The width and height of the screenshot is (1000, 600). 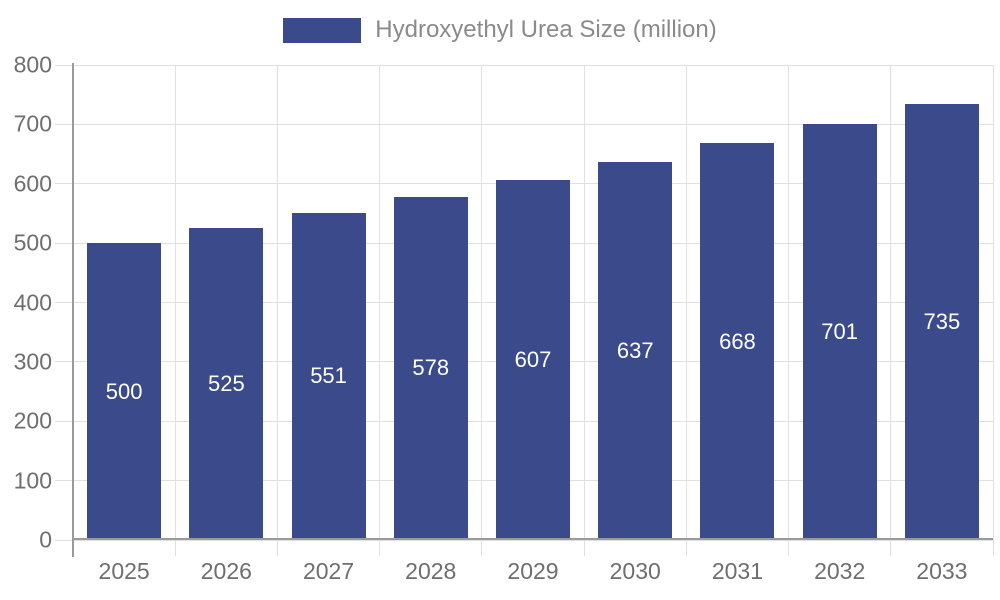 I want to click on chart-legend: Hydroxyethyl Urea Size (million), so click(x=500, y=30).